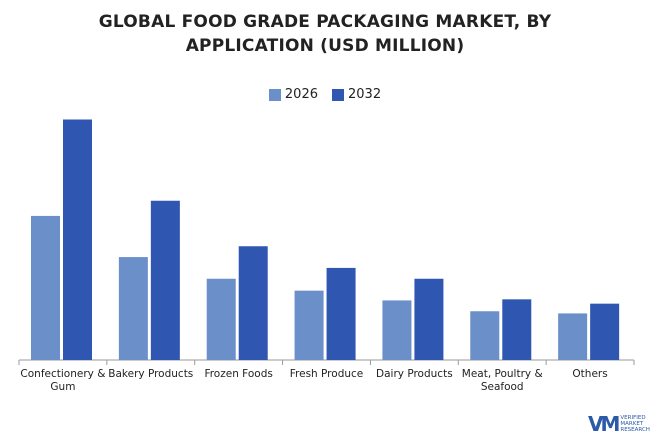 The width and height of the screenshot is (650, 441). What do you see at coordinates (62, 374) in the screenshot?
I see `x-tick-label-line: Confectionery &` at bounding box center [62, 374].